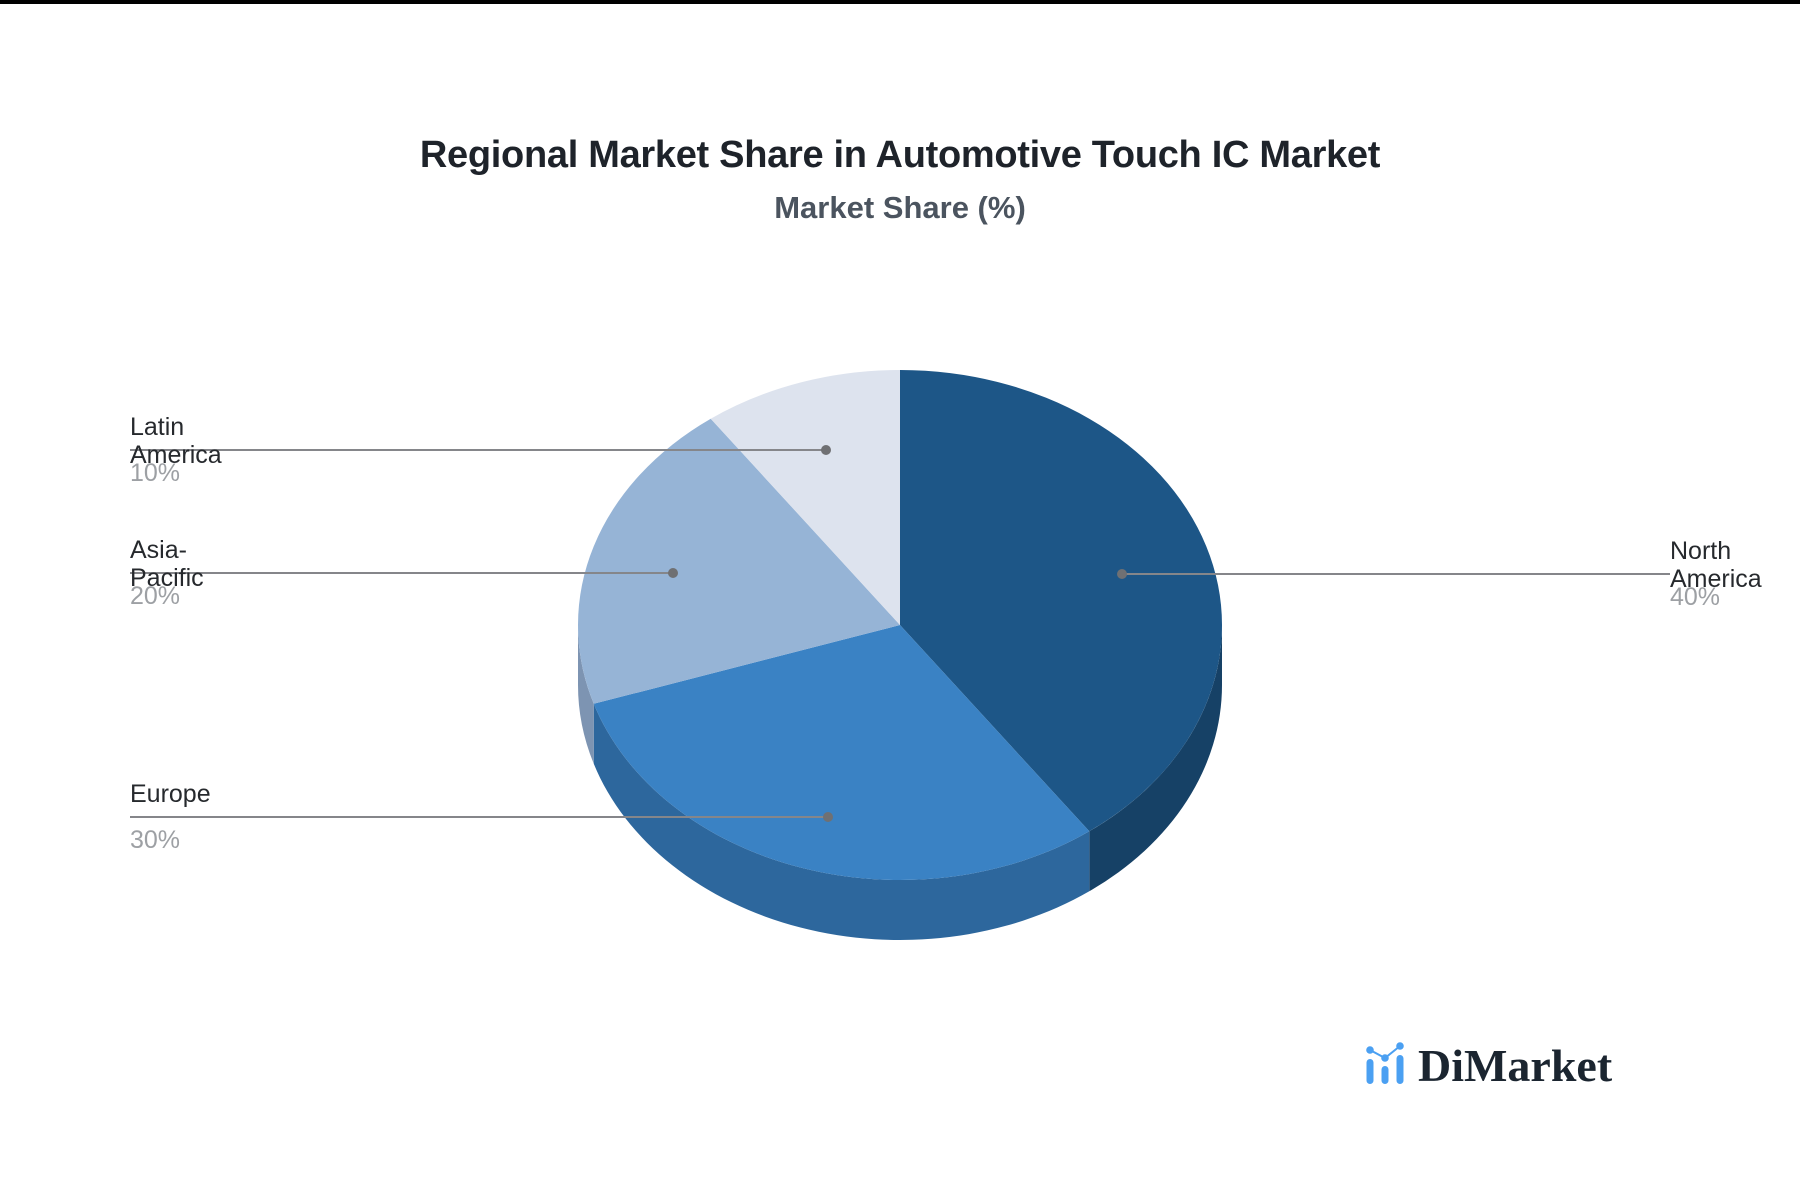  What do you see at coordinates (805, 497) in the screenshot?
I see `pie-slice-latin-america` at bounding box center [805, 497].